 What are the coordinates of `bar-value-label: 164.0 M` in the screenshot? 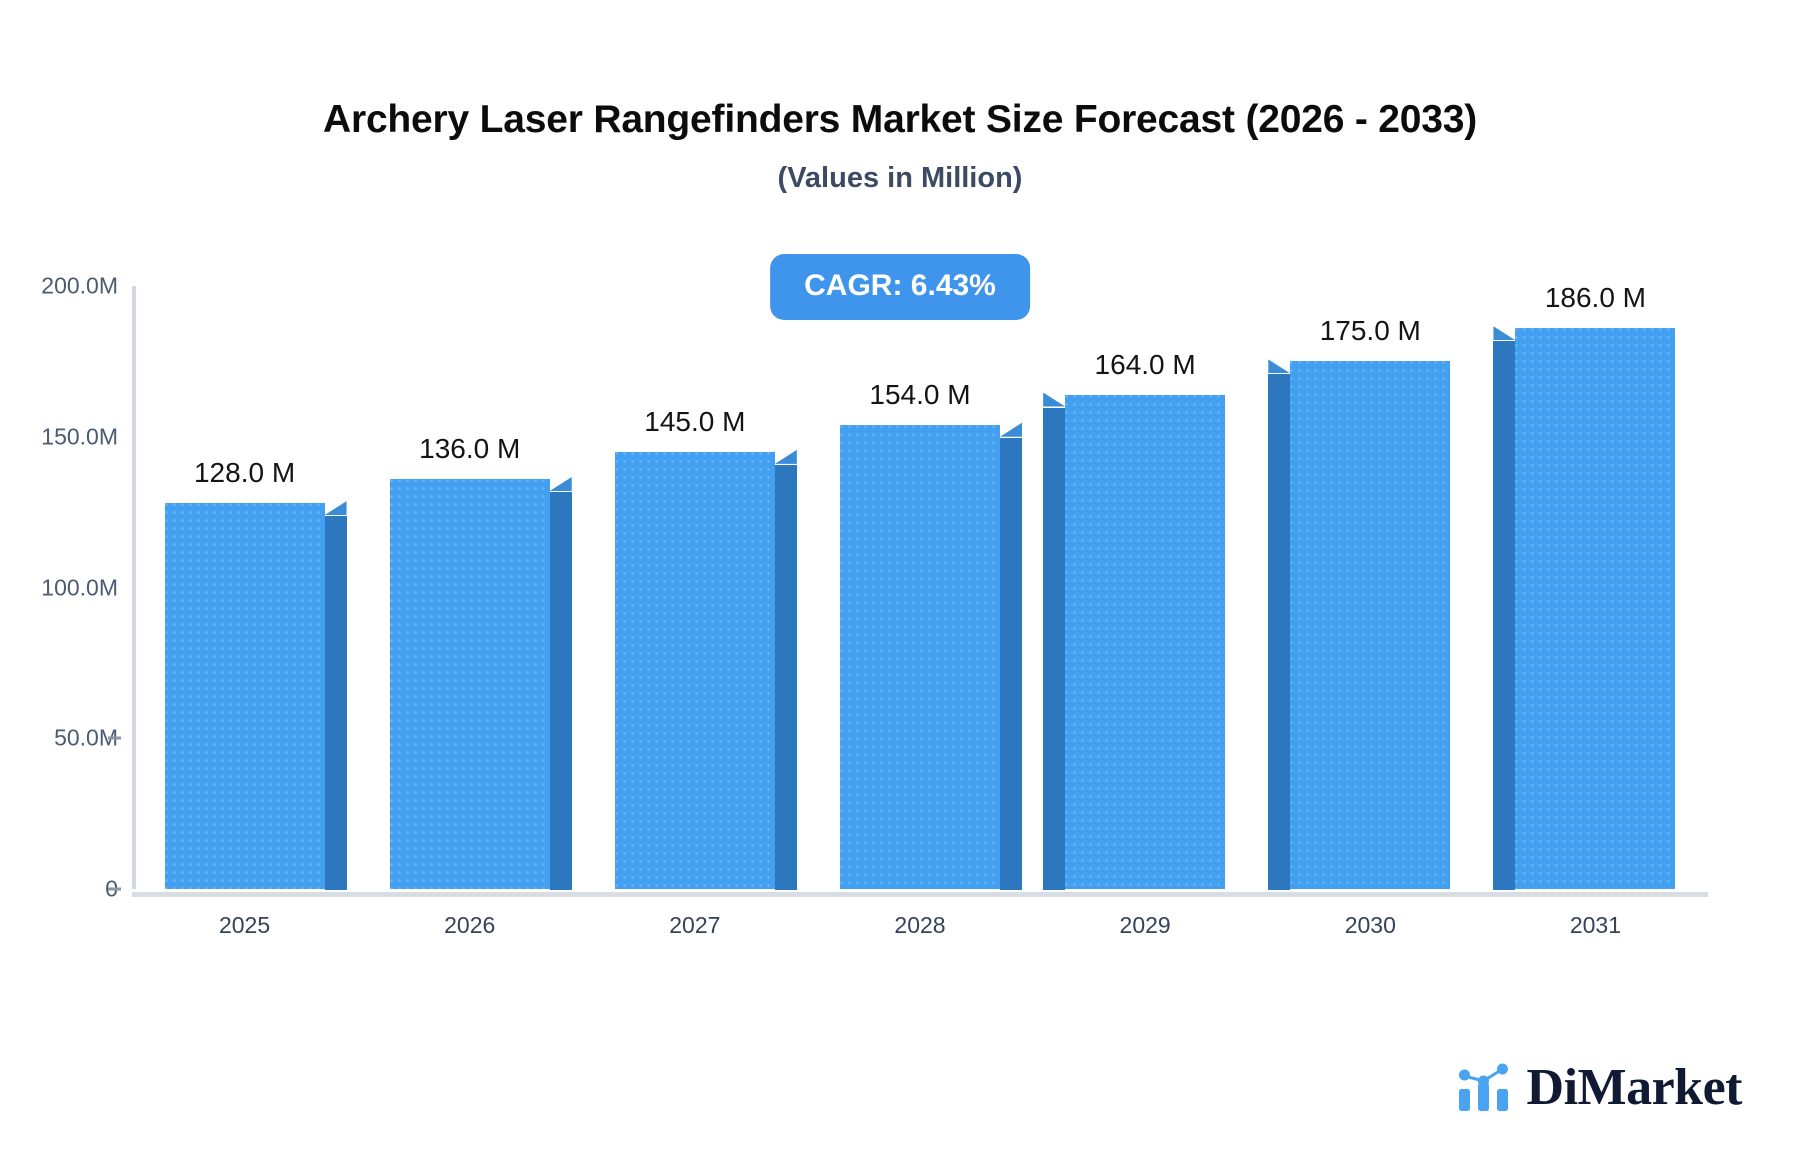 It's located at (1145, 364).